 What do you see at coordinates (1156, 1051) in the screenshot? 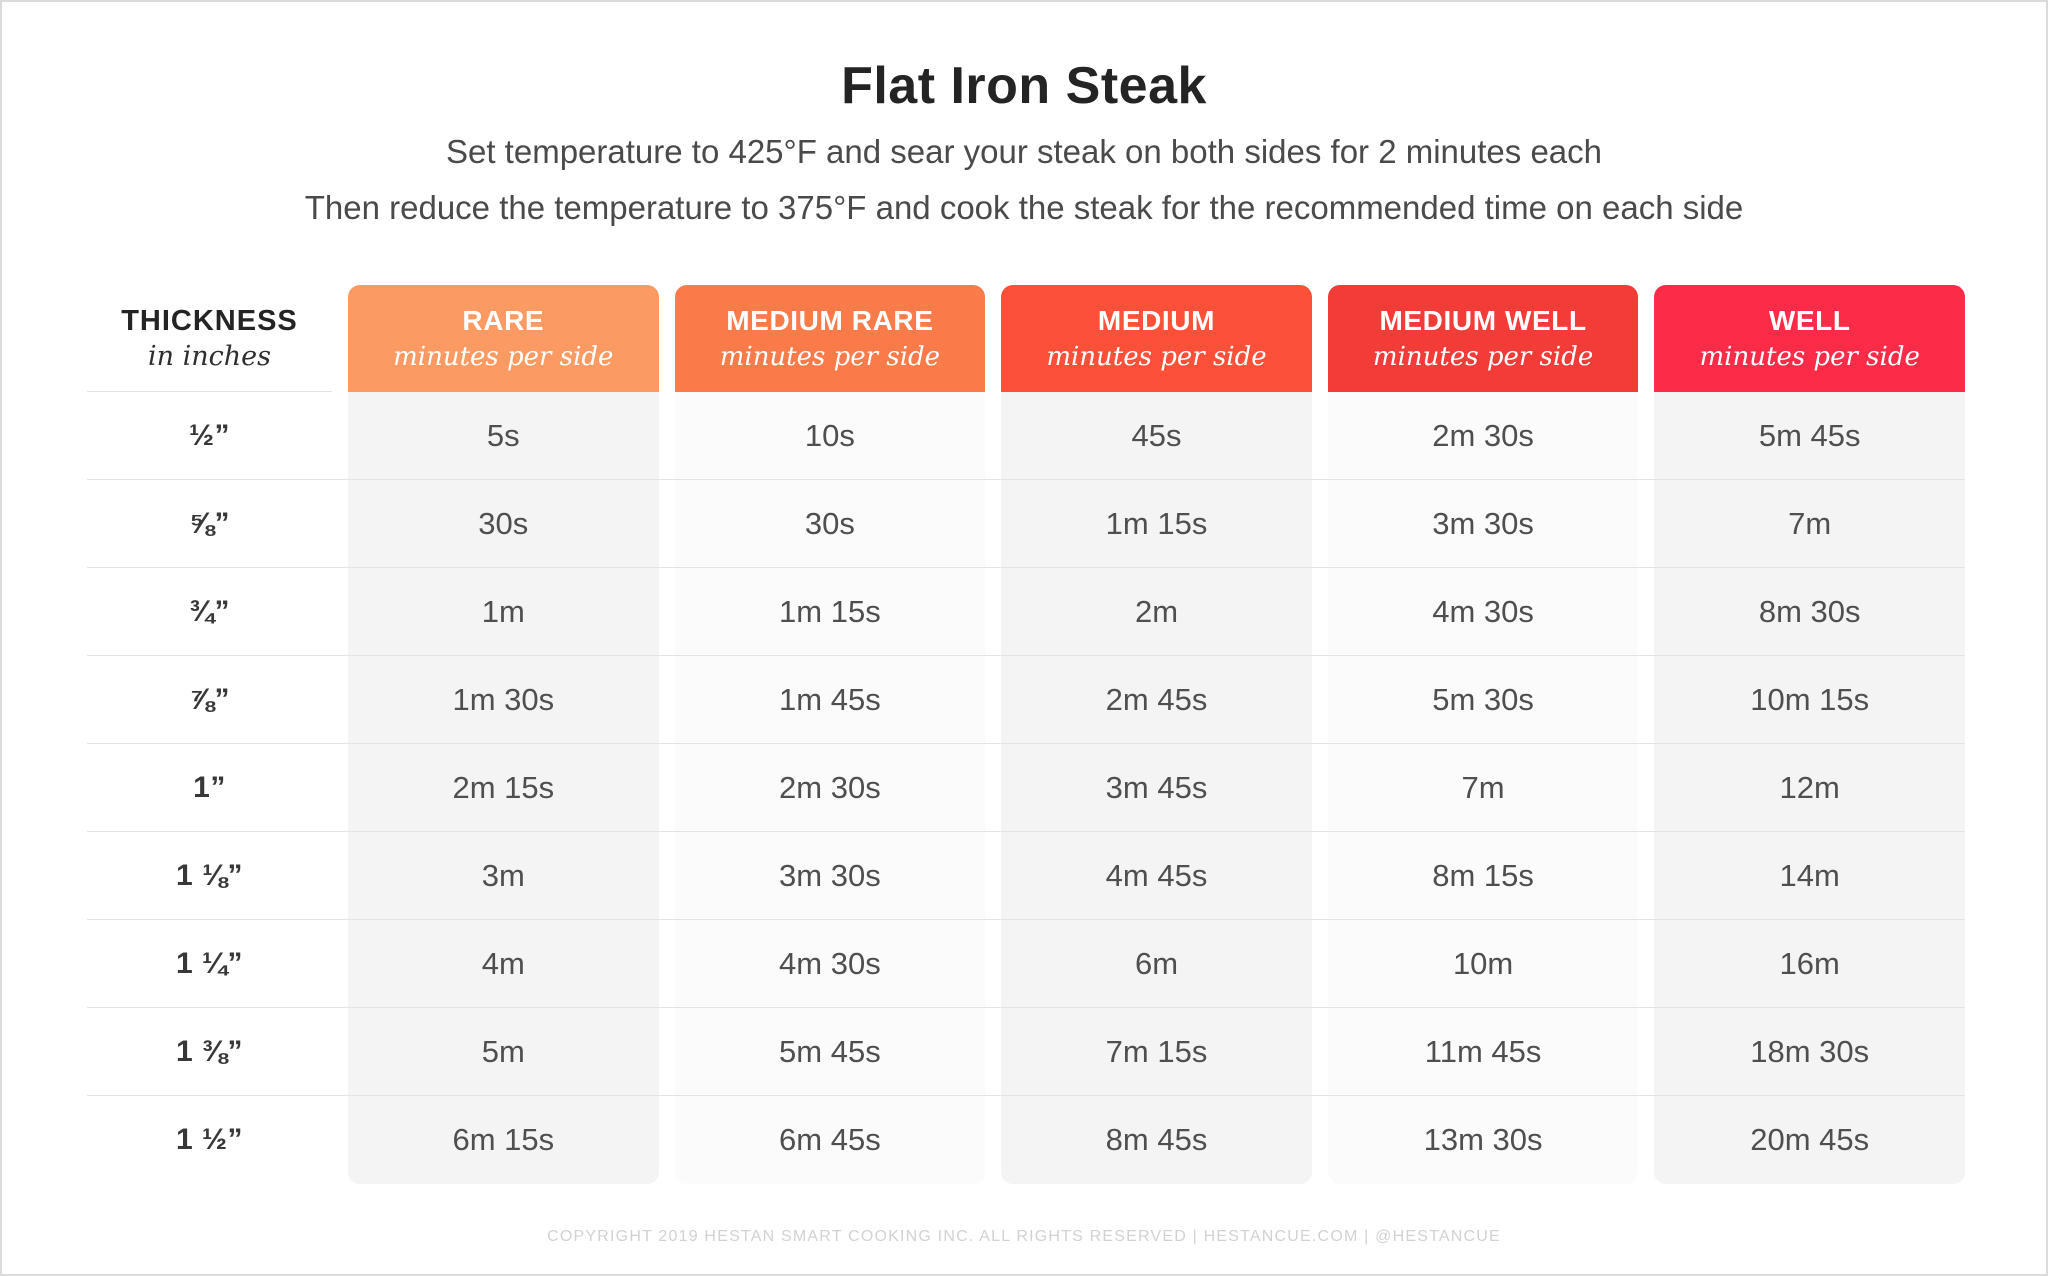
I see `time-cell: 7m 15s` at bounding box center [1156, 1051].